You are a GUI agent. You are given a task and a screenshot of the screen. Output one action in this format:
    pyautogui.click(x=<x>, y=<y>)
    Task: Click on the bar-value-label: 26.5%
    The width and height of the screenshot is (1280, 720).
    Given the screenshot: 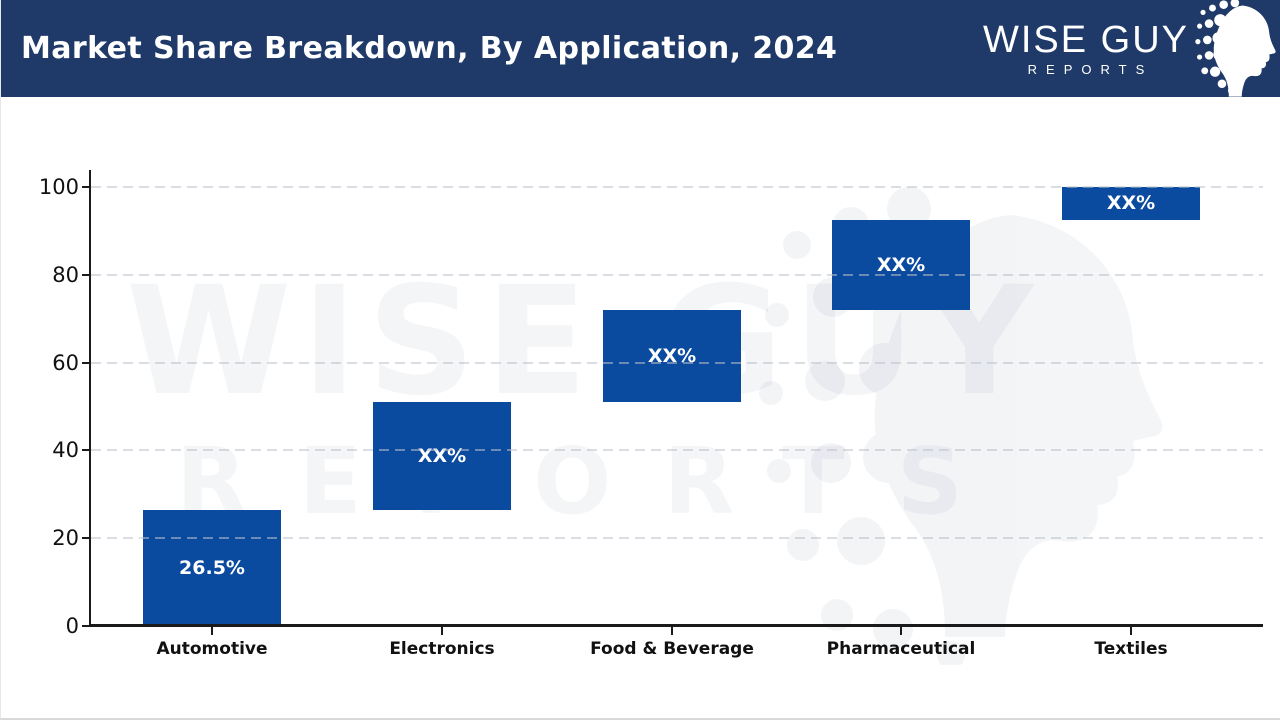 What is the action you would take?
    pyautogui.click(x=212, y=567)
    